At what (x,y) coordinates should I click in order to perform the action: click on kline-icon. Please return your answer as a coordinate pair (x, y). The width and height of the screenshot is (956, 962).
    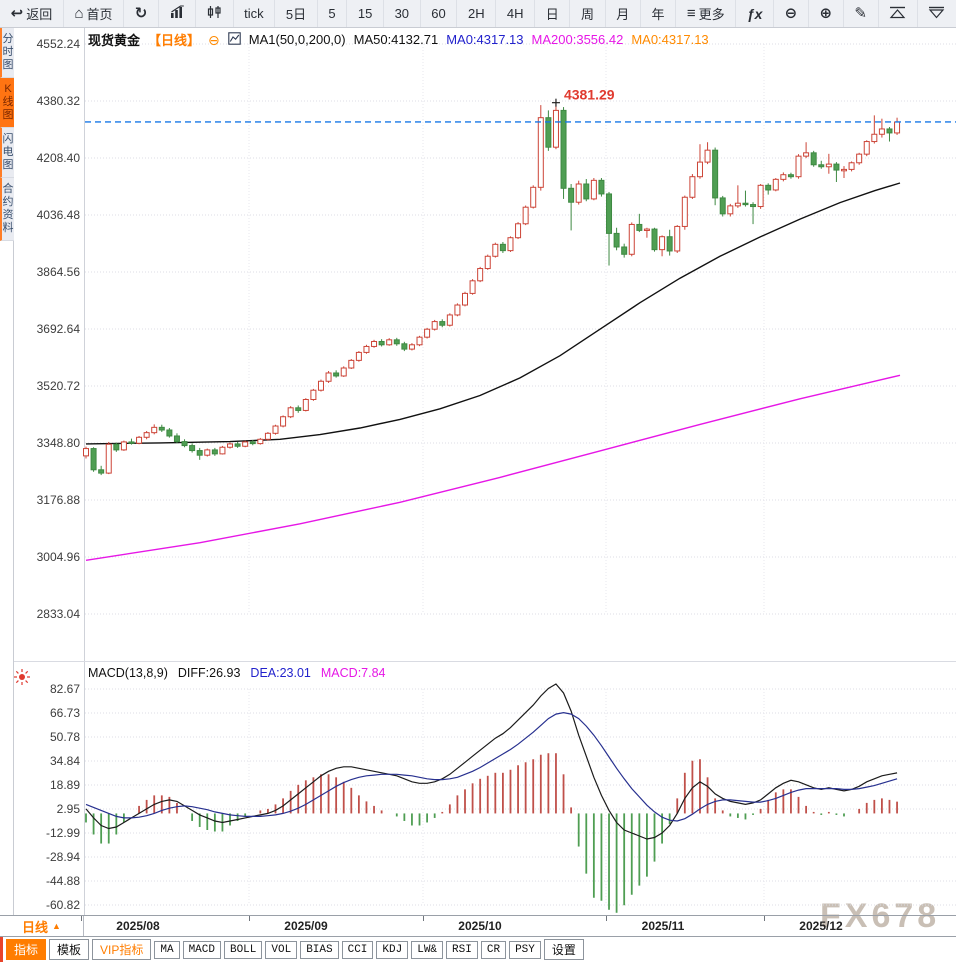
    Looking at the image, I should click on (214, 13).